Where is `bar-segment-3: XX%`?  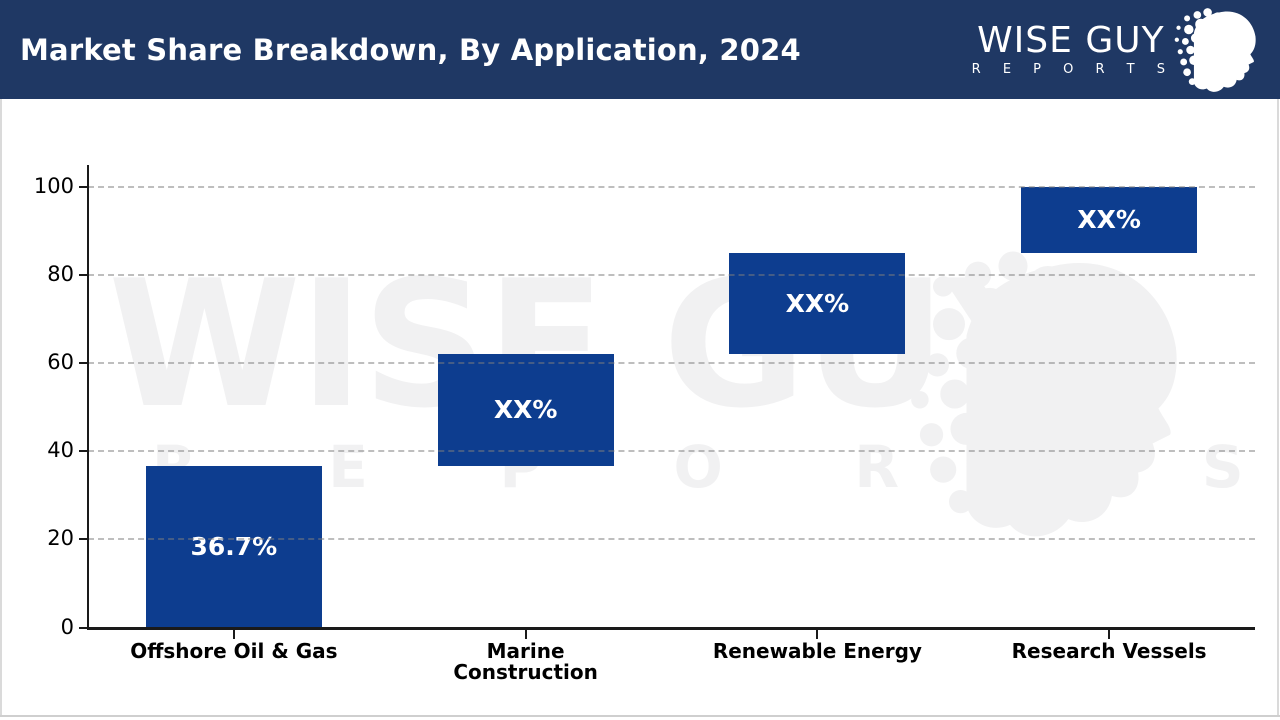 bar-segment-3: XX% is located at coordinates (817, 303).